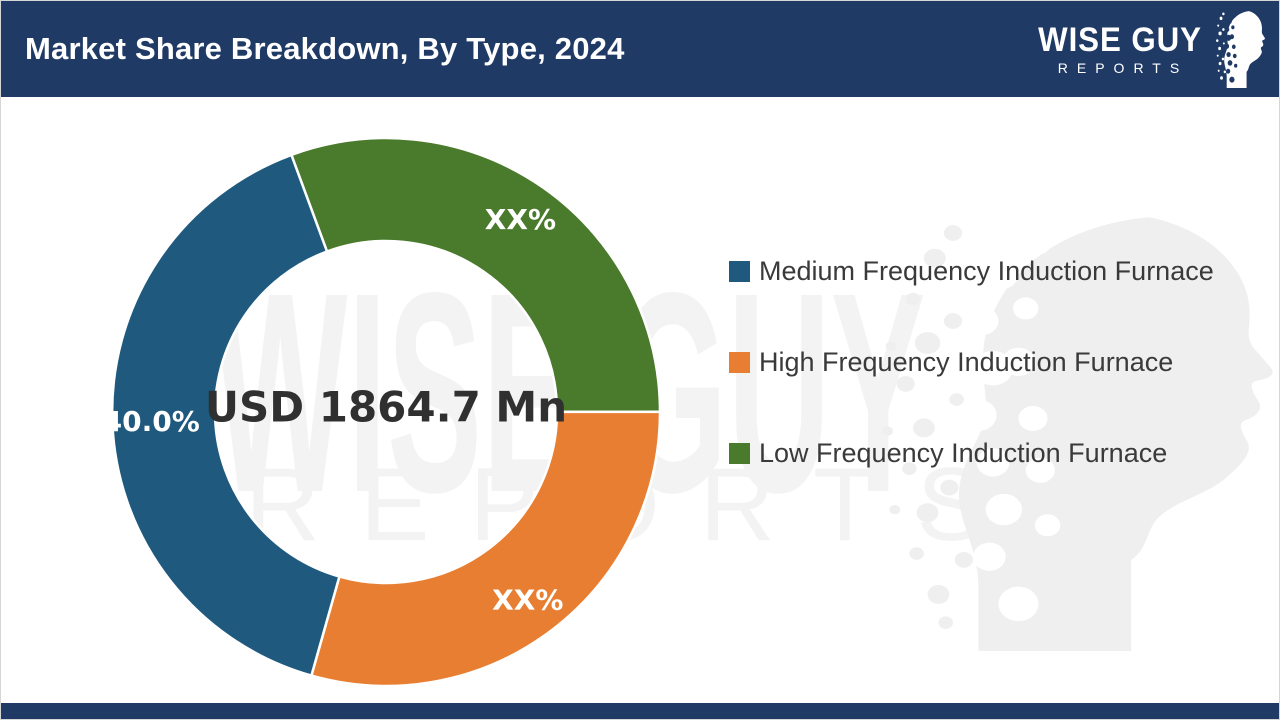 The width and height of the screenshot is (1280, 720). Describe the element at coordinates (1240, 49) in the screenshot. I see `brand-logo-face-icon` at that location.